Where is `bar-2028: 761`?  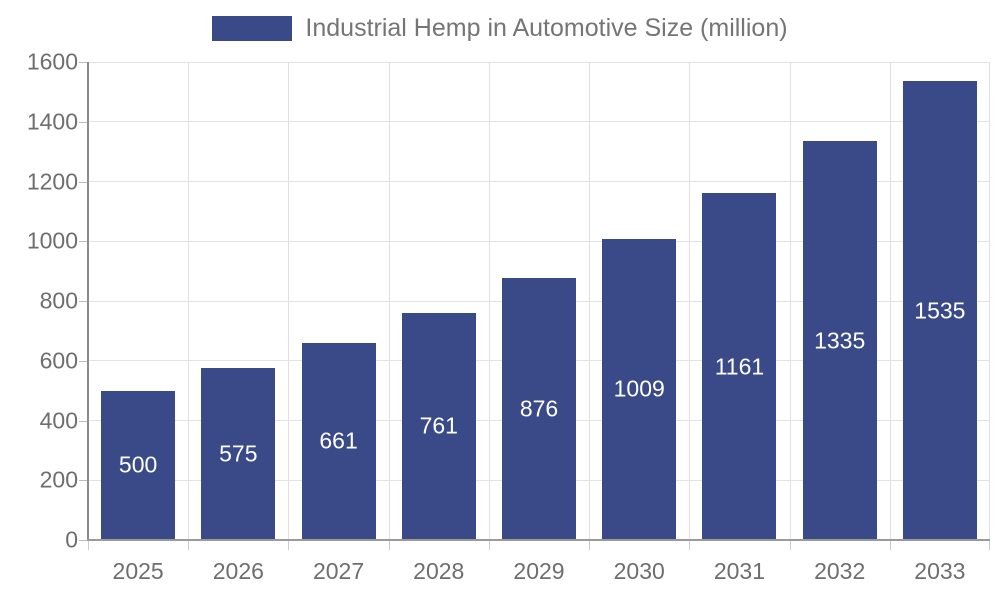 bar-2028: 761 is located at coordinates (438, 426).